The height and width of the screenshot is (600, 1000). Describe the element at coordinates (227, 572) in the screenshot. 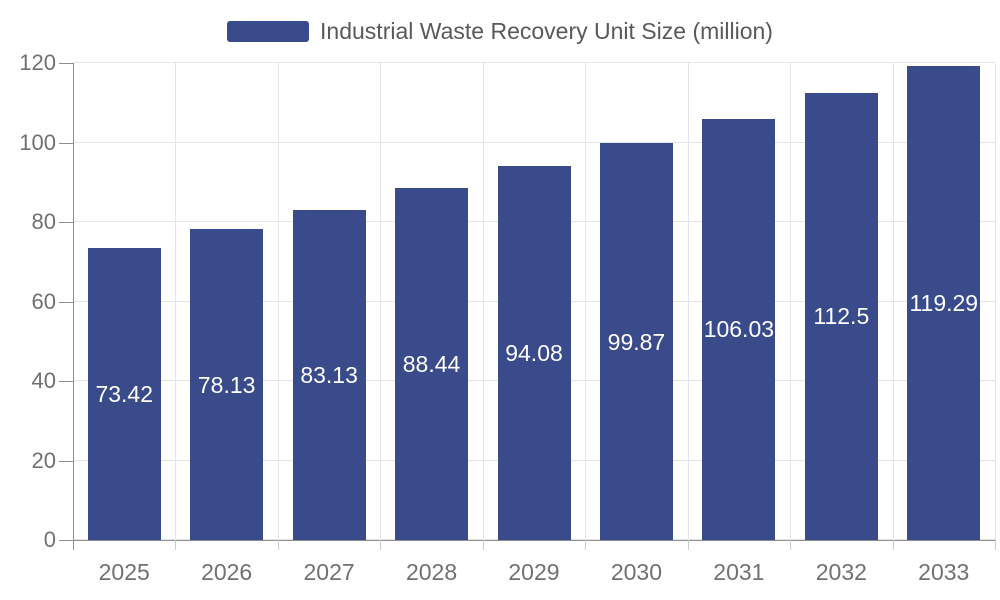

I see `x-axis-category-label: 2026` at that location.